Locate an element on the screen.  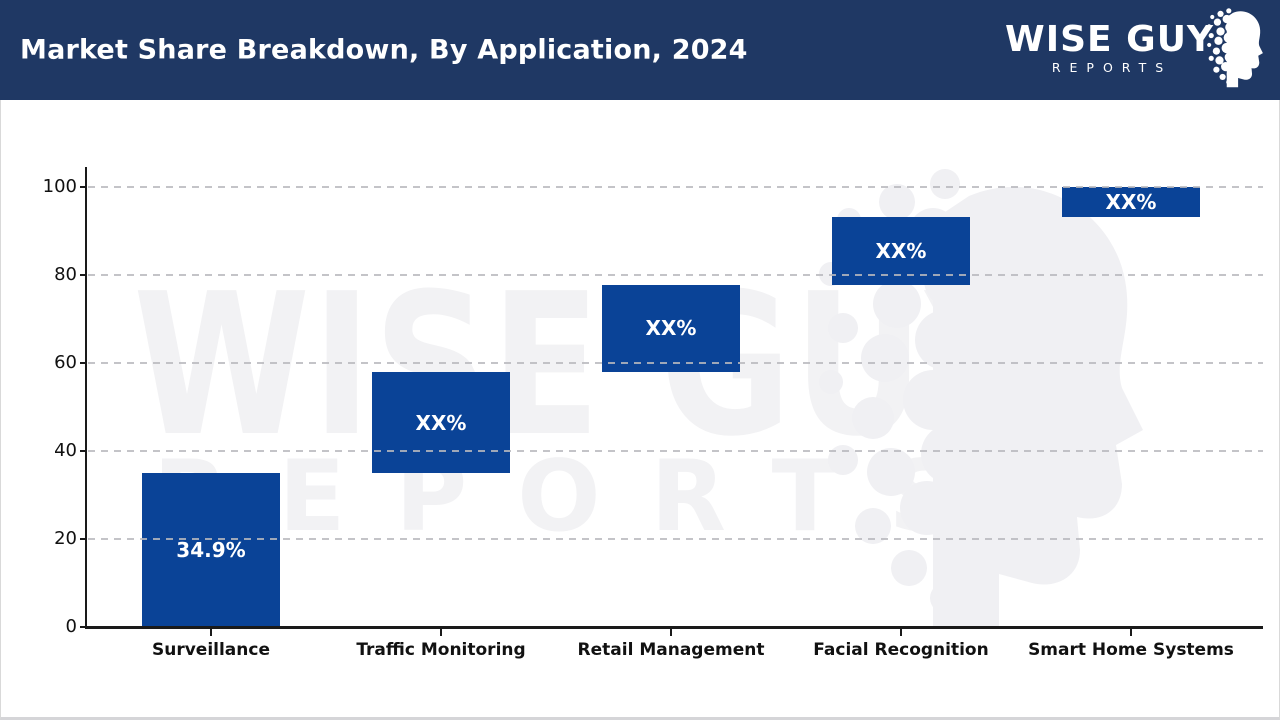
y-tick-label-60: 60 is located at coordinates (65, 362).